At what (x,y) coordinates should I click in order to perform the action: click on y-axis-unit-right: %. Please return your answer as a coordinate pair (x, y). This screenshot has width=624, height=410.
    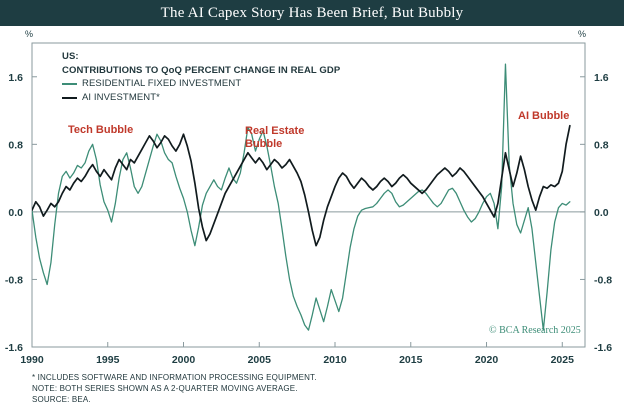
    Looking at the image, I should click on (582, 34).